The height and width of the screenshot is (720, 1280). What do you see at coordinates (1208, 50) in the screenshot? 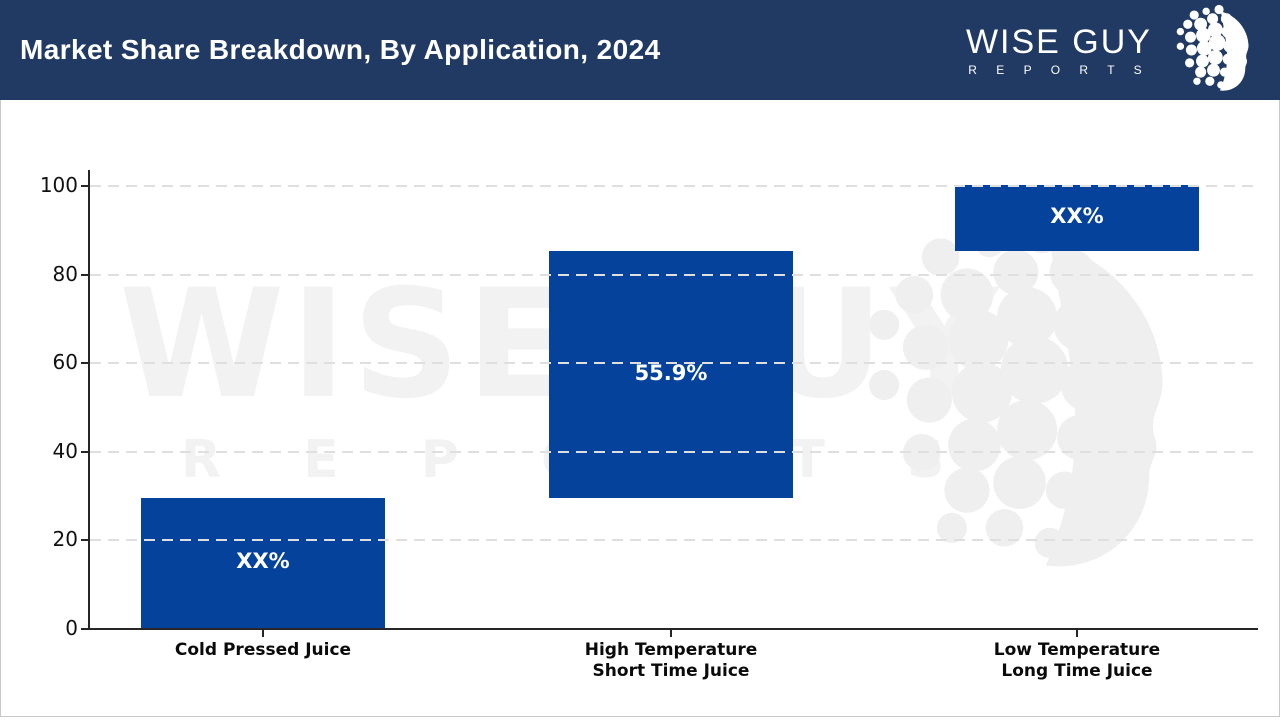
I see `dotted-face-profile-icon` at bounding box center [1208, 50].